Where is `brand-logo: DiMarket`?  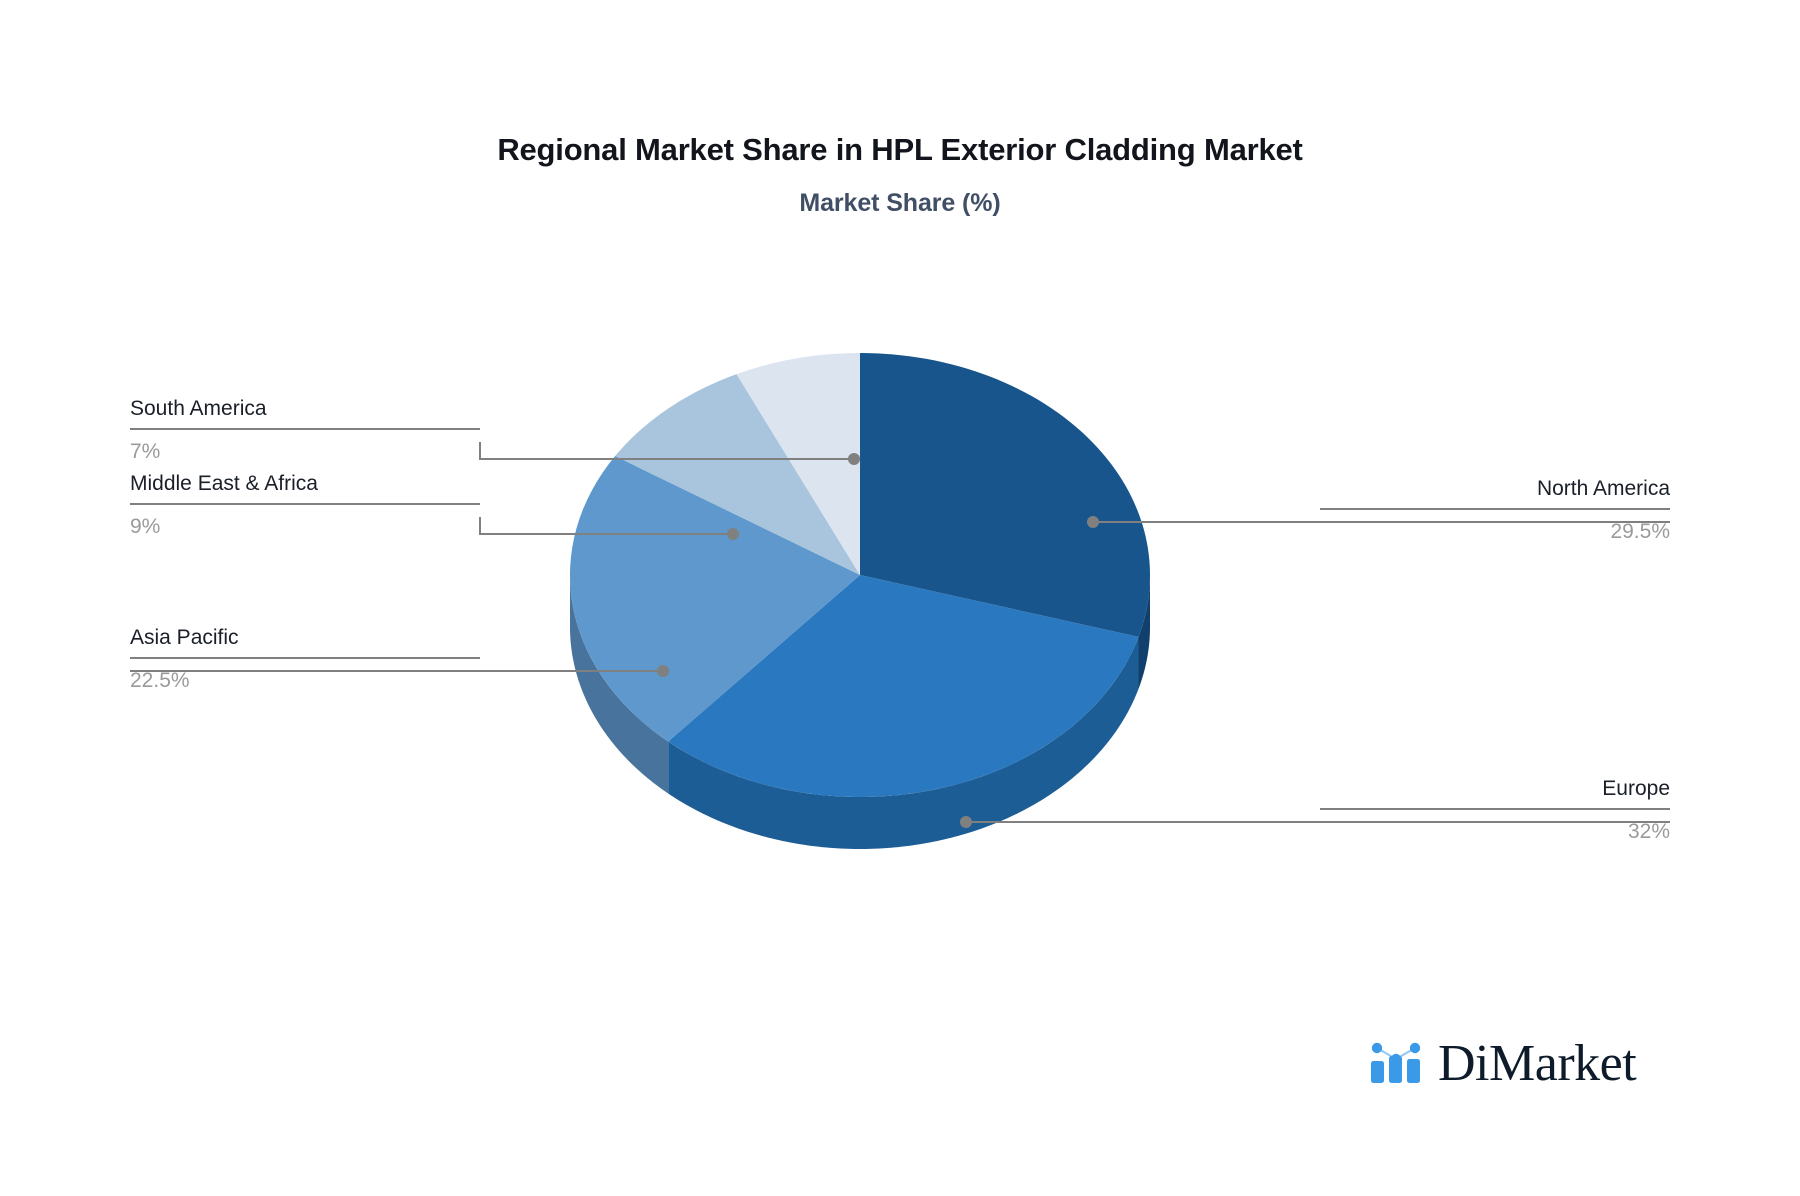 brand-logo: DiMarket is located at coordinates (1502, 1063).